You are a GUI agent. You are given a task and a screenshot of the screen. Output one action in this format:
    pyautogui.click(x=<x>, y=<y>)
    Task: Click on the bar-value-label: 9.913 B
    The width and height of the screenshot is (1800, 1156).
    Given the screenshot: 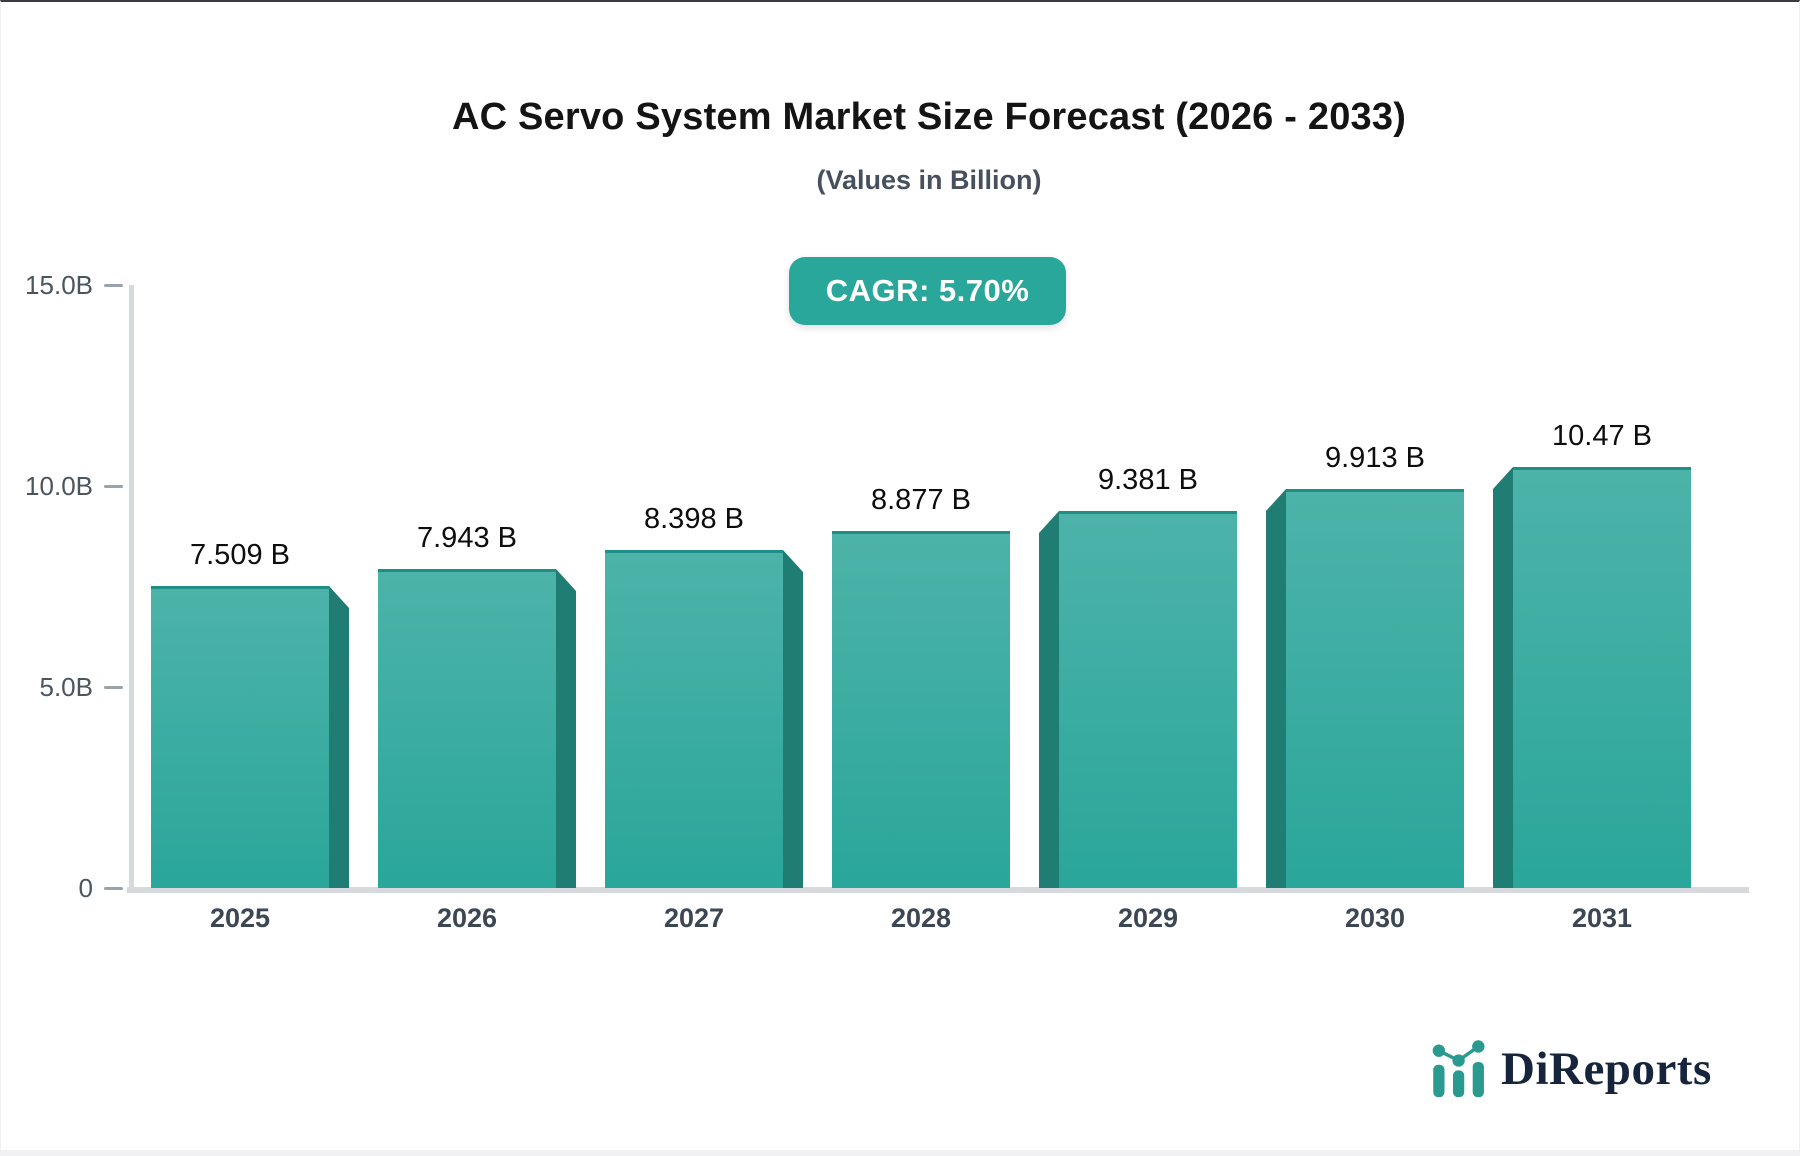 What is the action you would take?
    pyautogui.click(x=1375, y=458)
    